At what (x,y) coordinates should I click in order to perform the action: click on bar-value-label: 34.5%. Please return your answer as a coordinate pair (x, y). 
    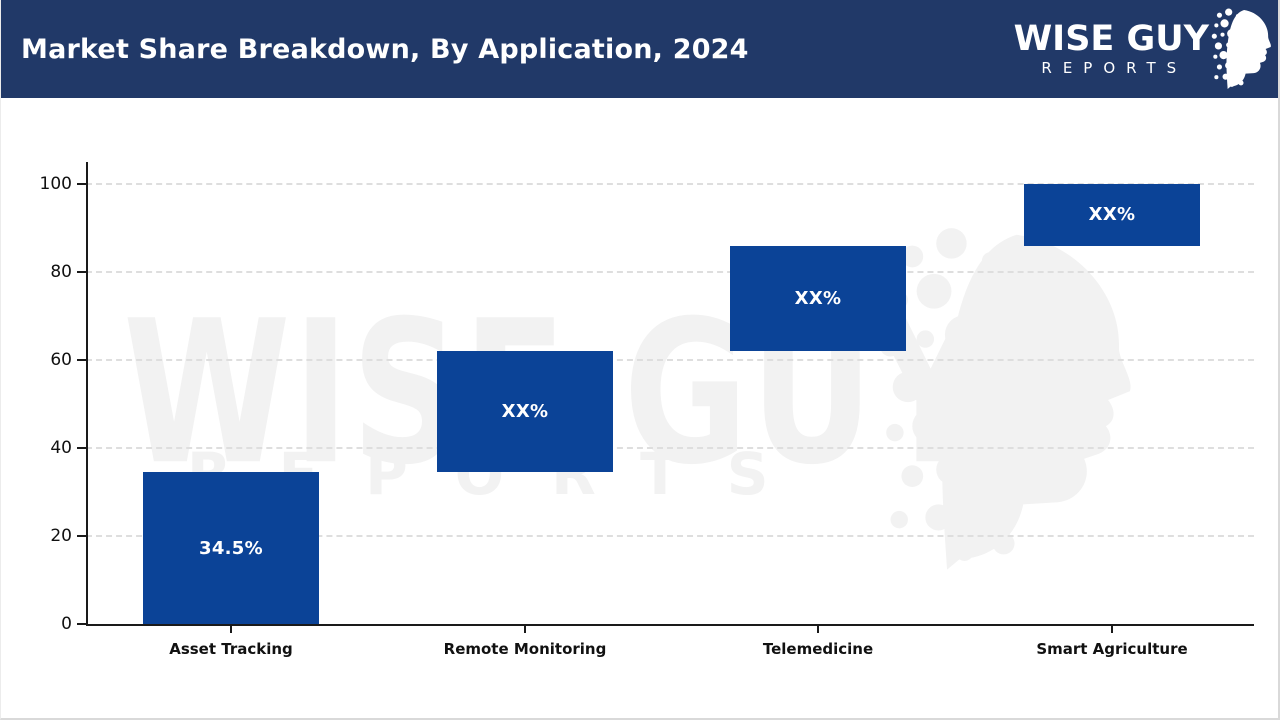
    Looking at the image, I should click on (231, 548).